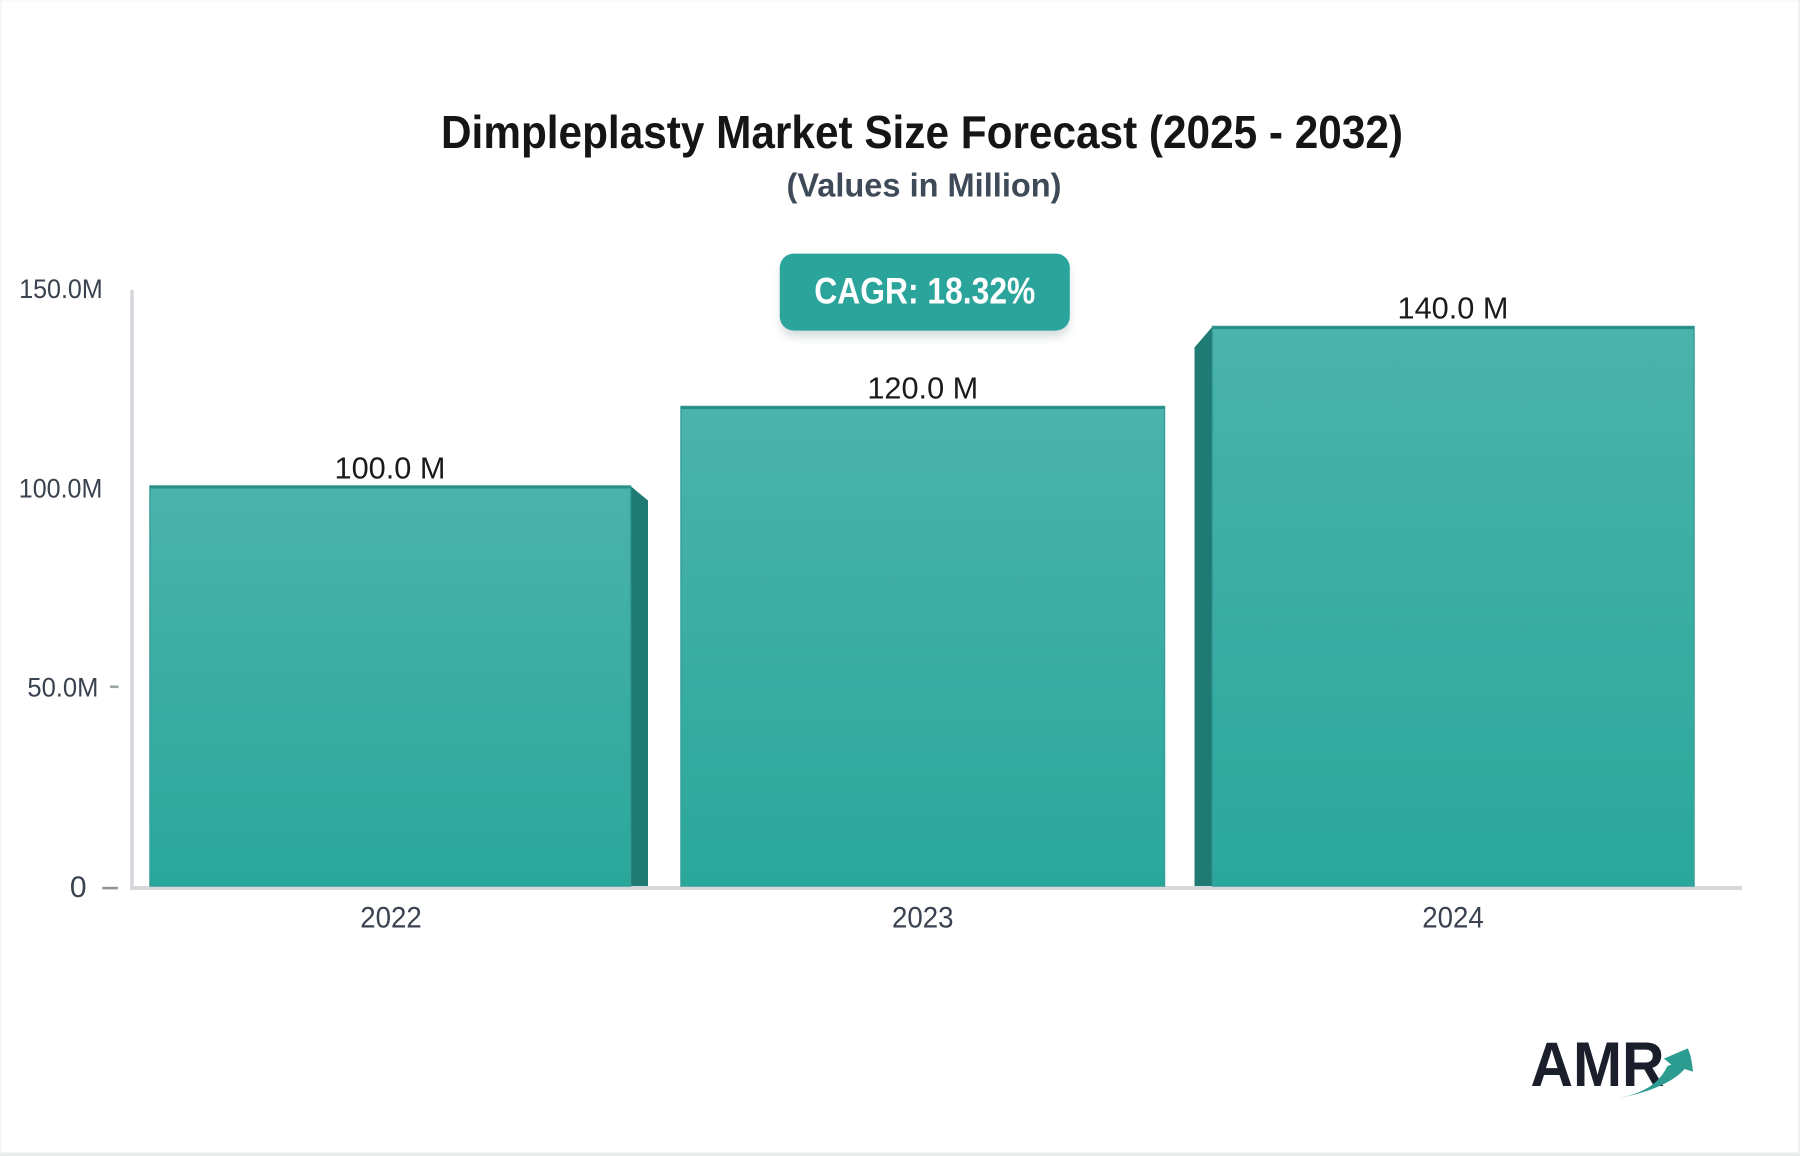 The image size is (1800, 1156). What do you see at coordinates (1453, 308) in the screenshot?
I see `svg-text: 140.0 M` at bounding box center [1453, 308].